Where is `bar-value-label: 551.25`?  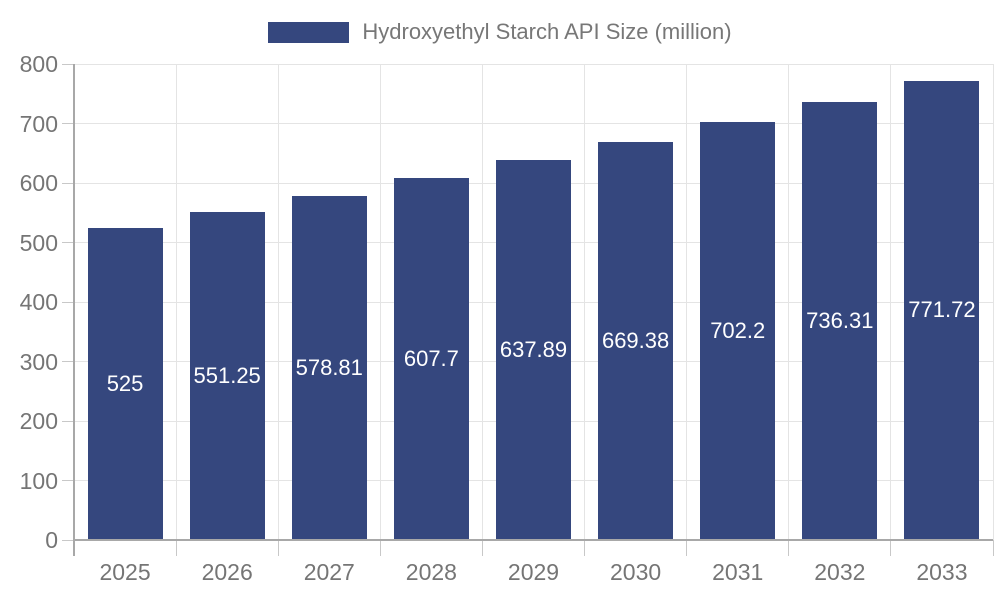
bar-value-label: 551.25 is located at coordinates (227, 375).